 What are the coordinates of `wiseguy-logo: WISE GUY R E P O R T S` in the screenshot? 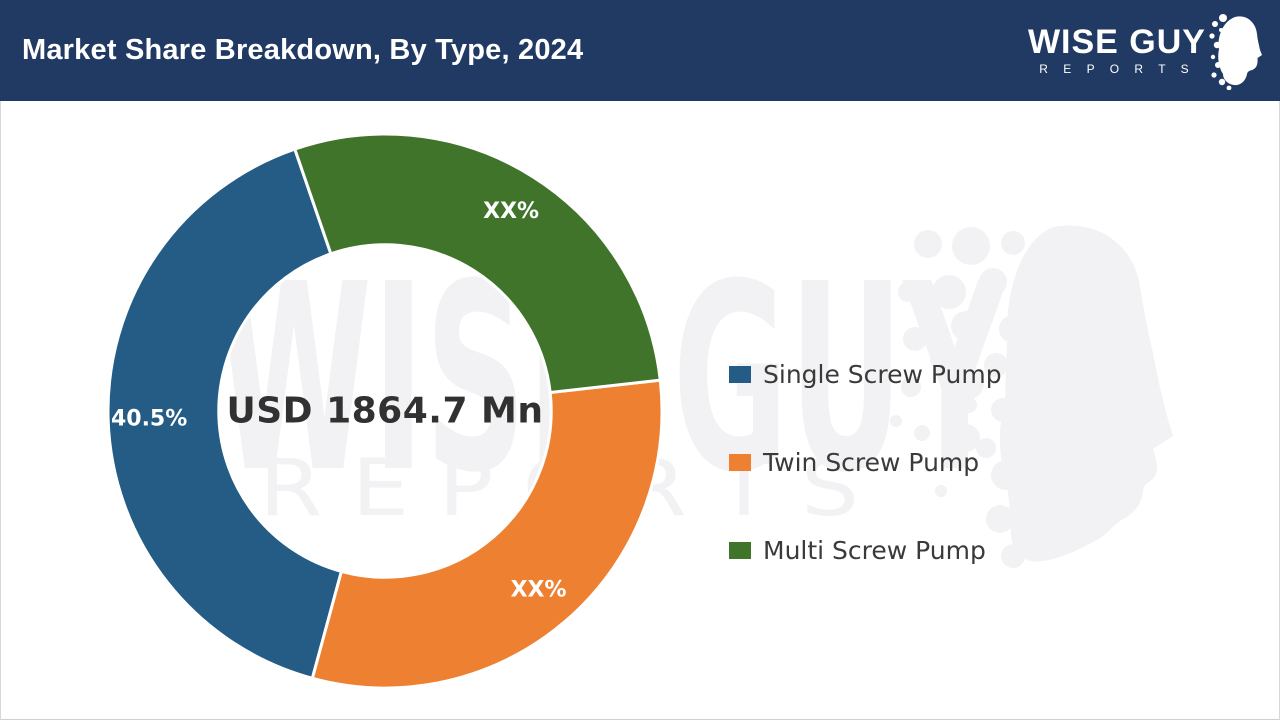 It's located at (1145, 51).